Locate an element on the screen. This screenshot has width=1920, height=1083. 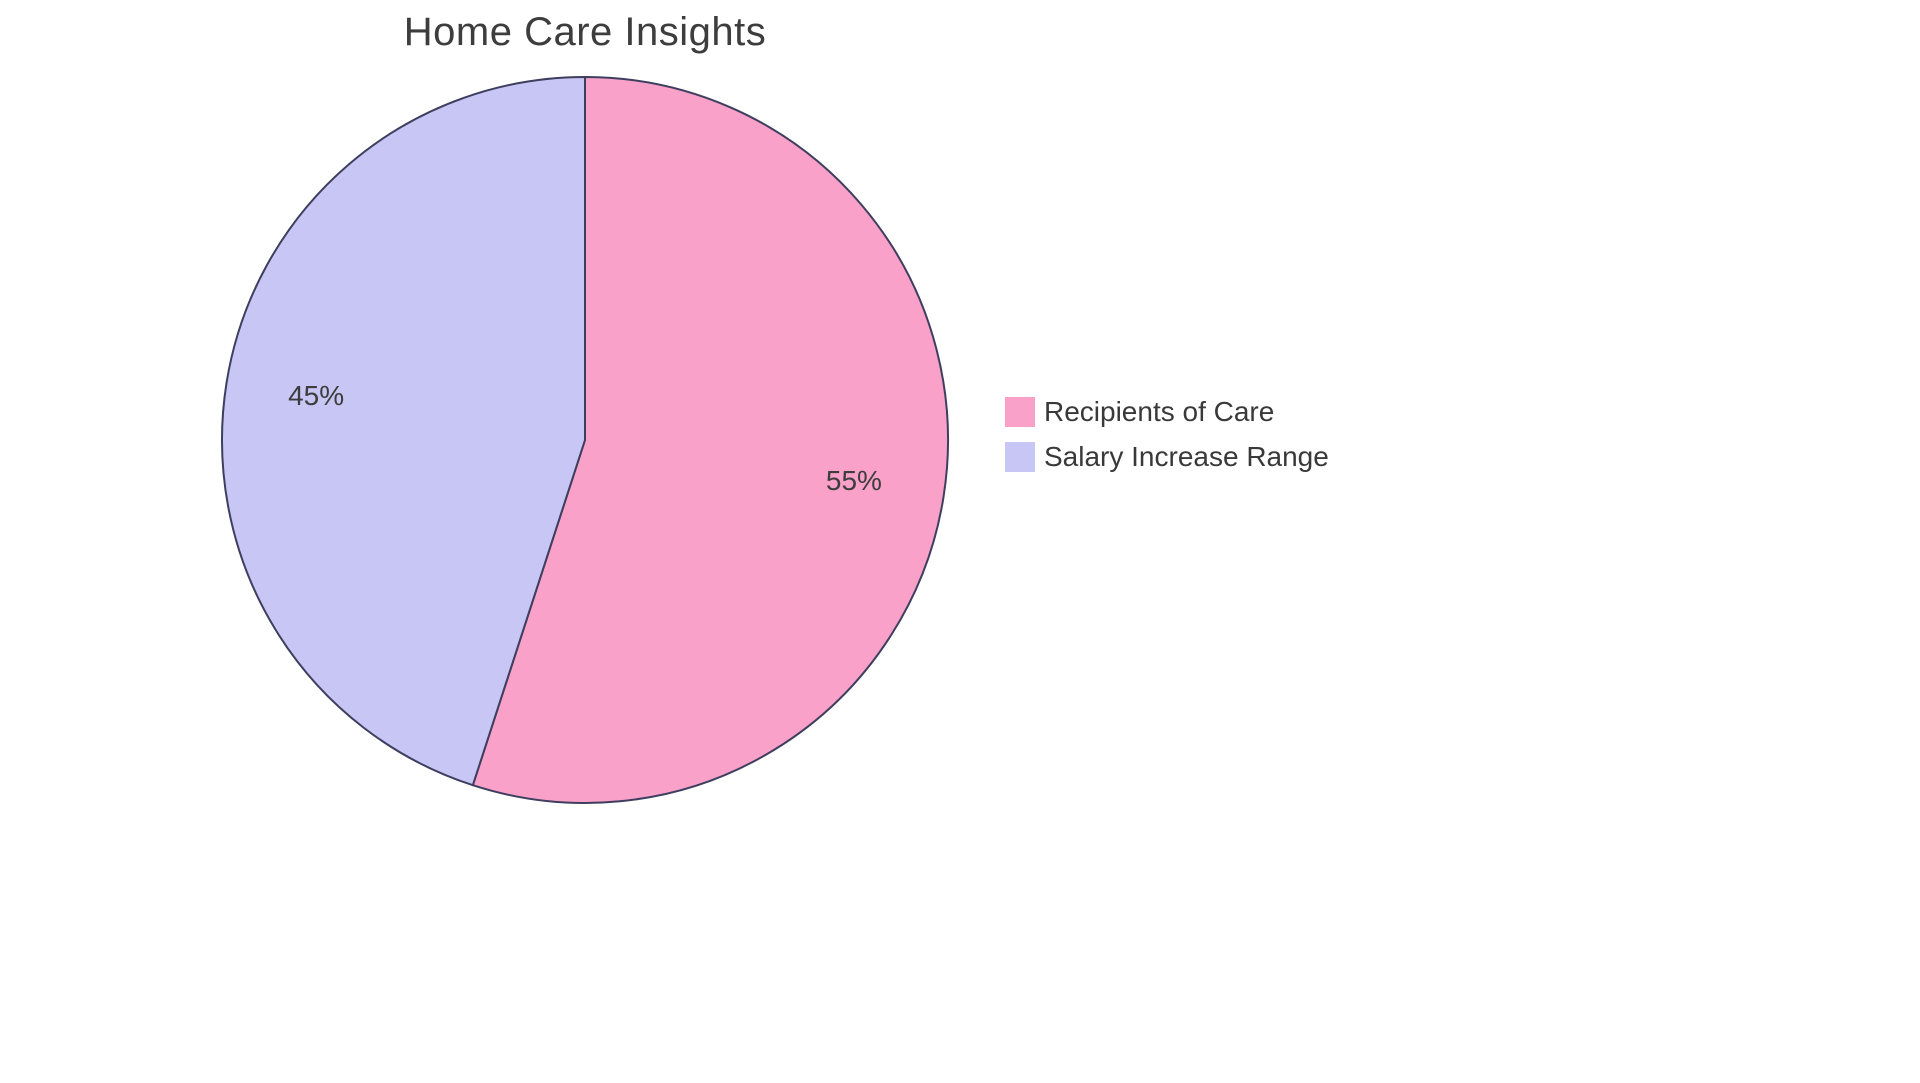
legend-swatch-recipients-of-care is located at coordinates (1020, 412).